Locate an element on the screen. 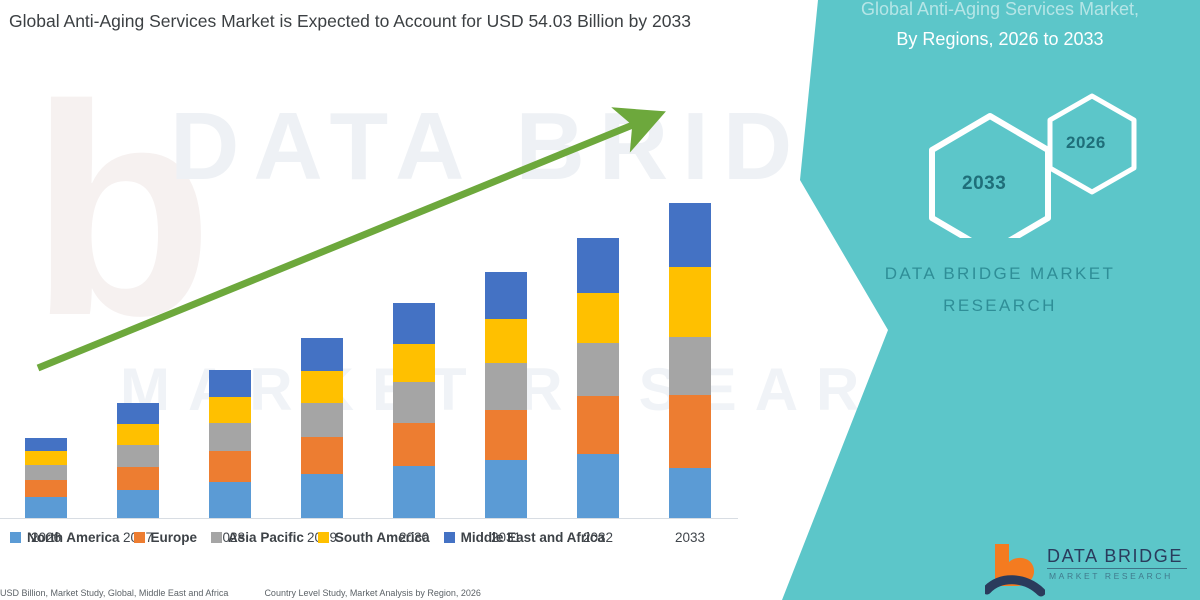  legend-item: Asia Pacific is located at coordinates (257, 537).